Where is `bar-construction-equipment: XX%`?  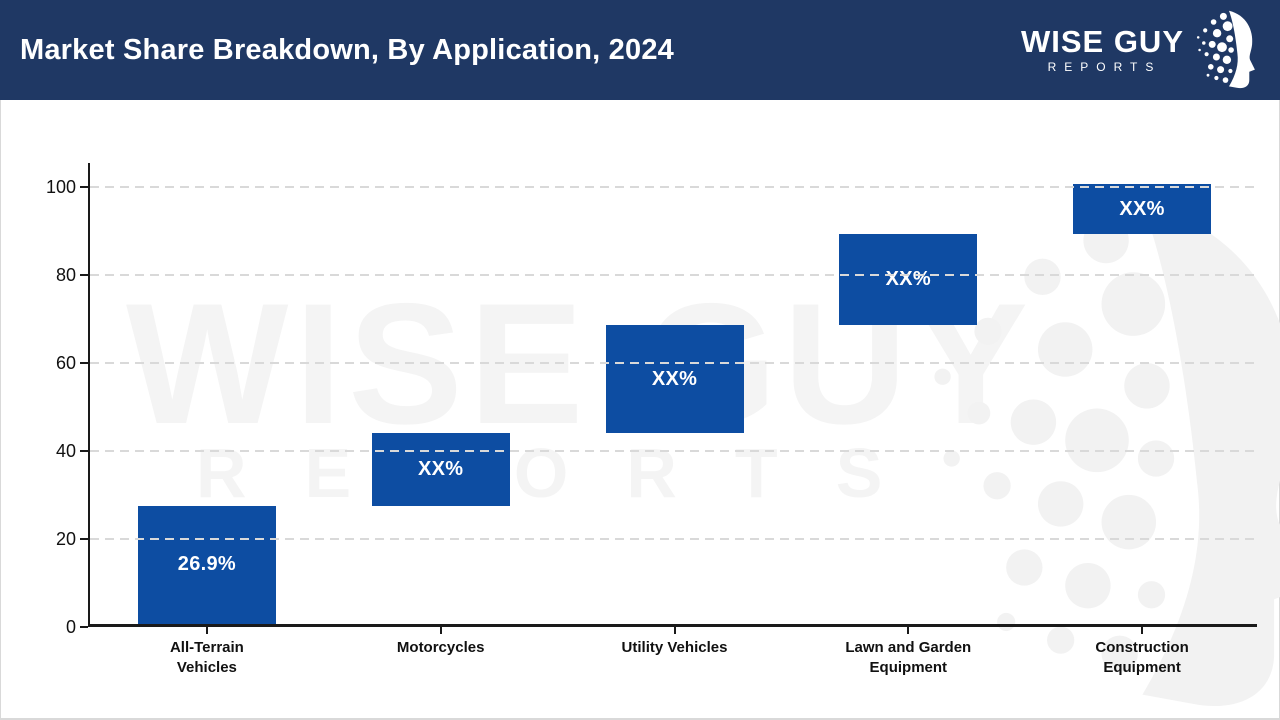
bar-construction-equipment: XX% is located at coordinates (1142, 209).